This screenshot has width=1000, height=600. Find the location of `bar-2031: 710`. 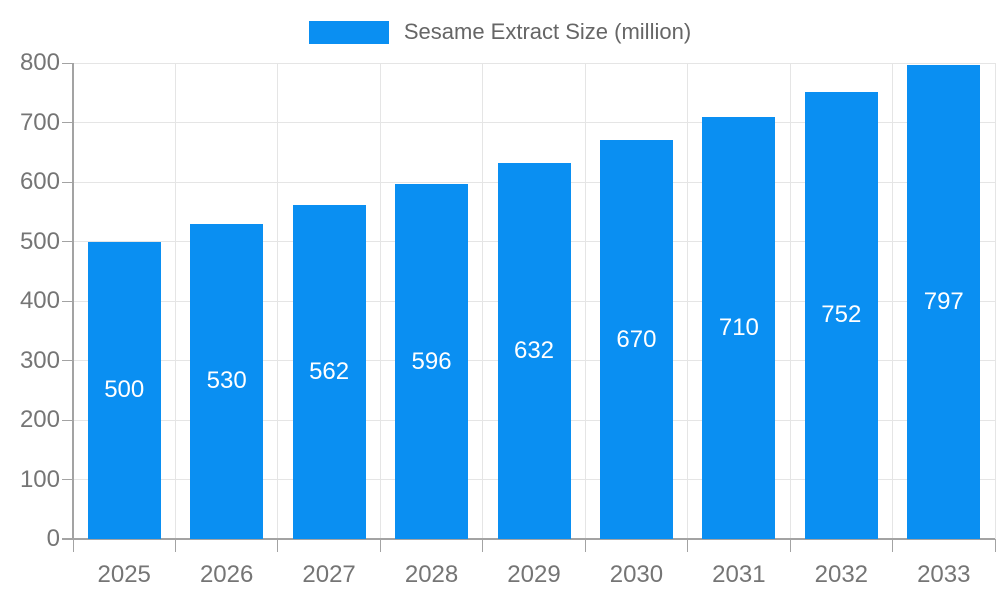

bar-2031: 710 is located at coordinates (739, 327).